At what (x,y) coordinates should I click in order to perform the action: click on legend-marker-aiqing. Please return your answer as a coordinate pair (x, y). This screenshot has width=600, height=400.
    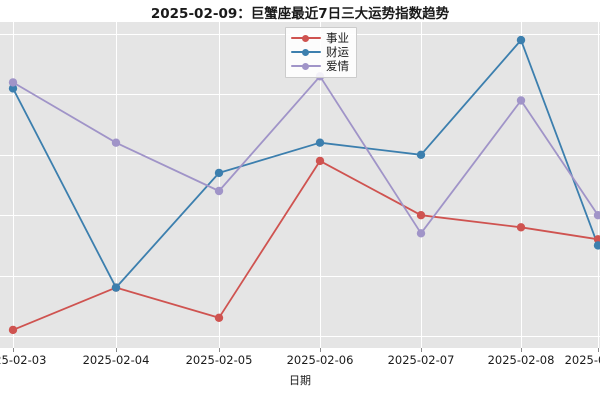
    Looking at the image, I should click on (305, 66).